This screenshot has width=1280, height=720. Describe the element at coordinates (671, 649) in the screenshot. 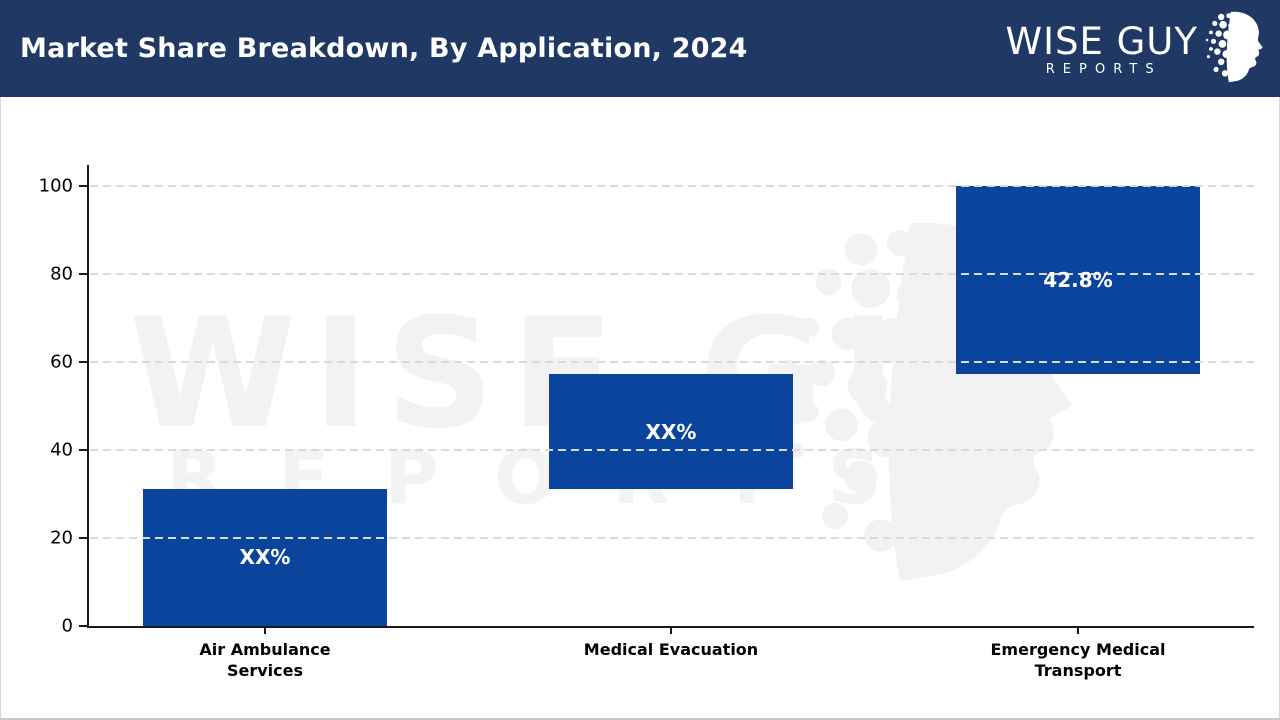

I see `x-category-label-1: Medical Evacuation` at that location.